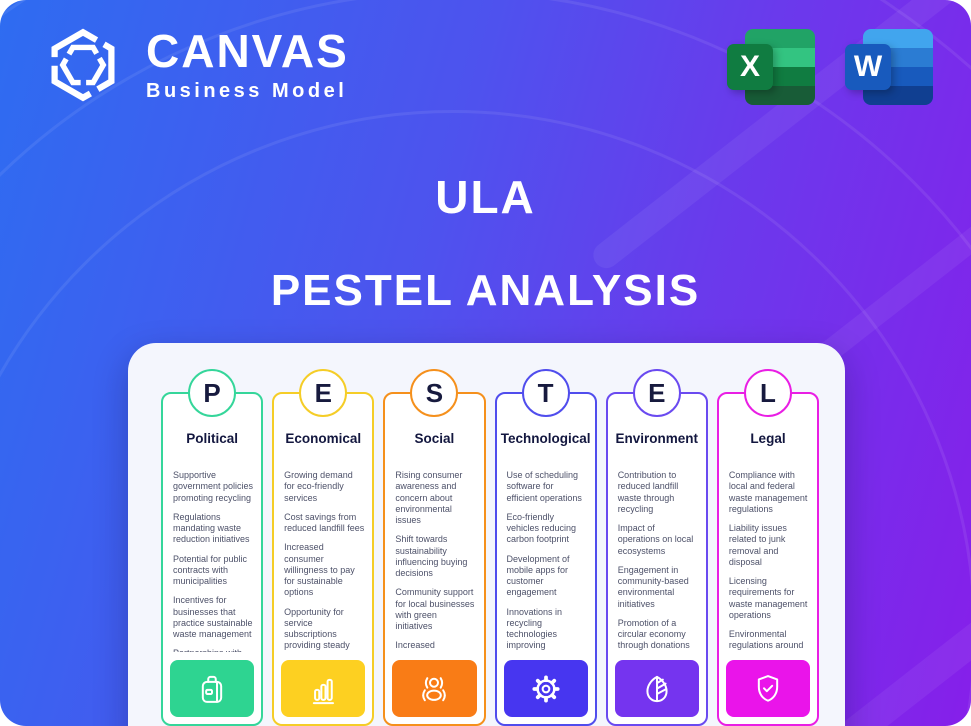  What do you see at coordinates (657, 438) in the screenshot?
I see `column-title: Environment` at bounding box center [657, 438].